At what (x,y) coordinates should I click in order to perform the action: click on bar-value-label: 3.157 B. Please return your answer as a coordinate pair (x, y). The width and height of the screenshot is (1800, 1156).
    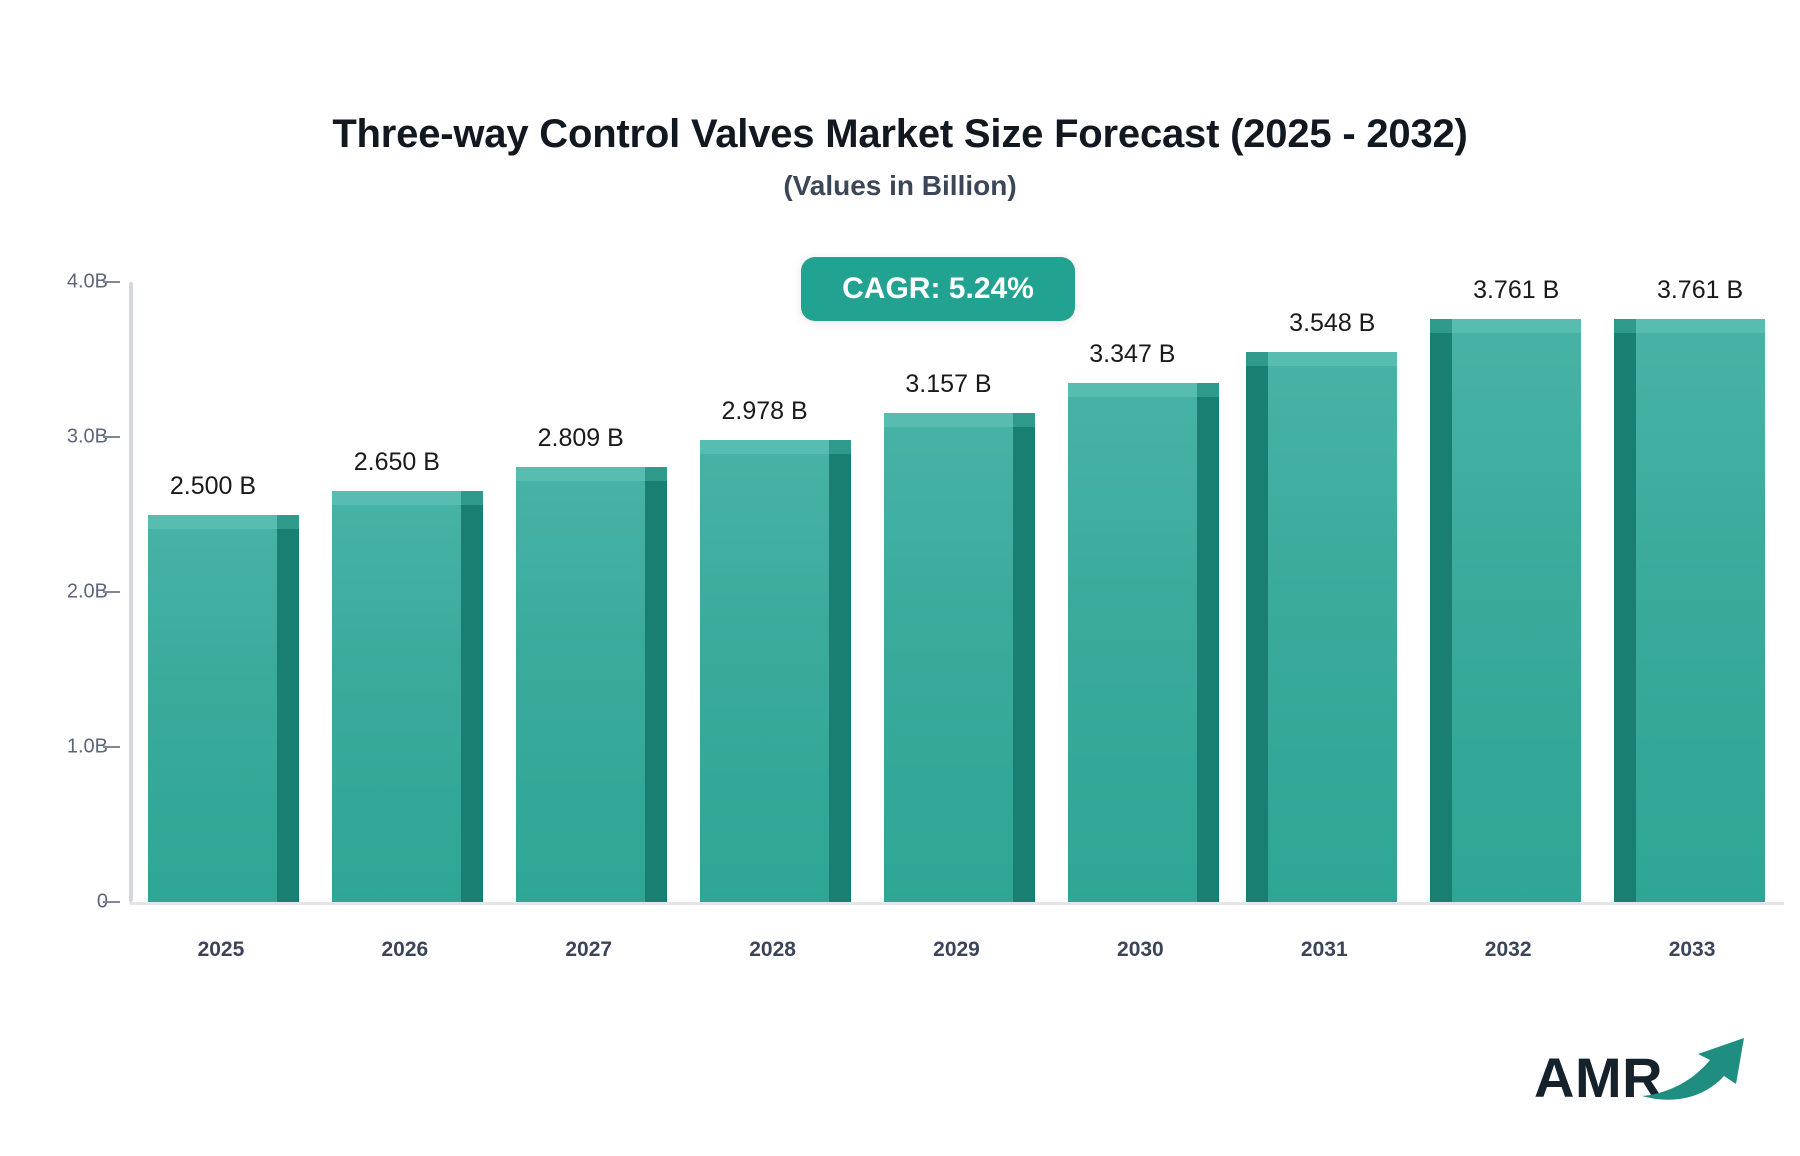
    Looking at the image, I should click on (948, 383).